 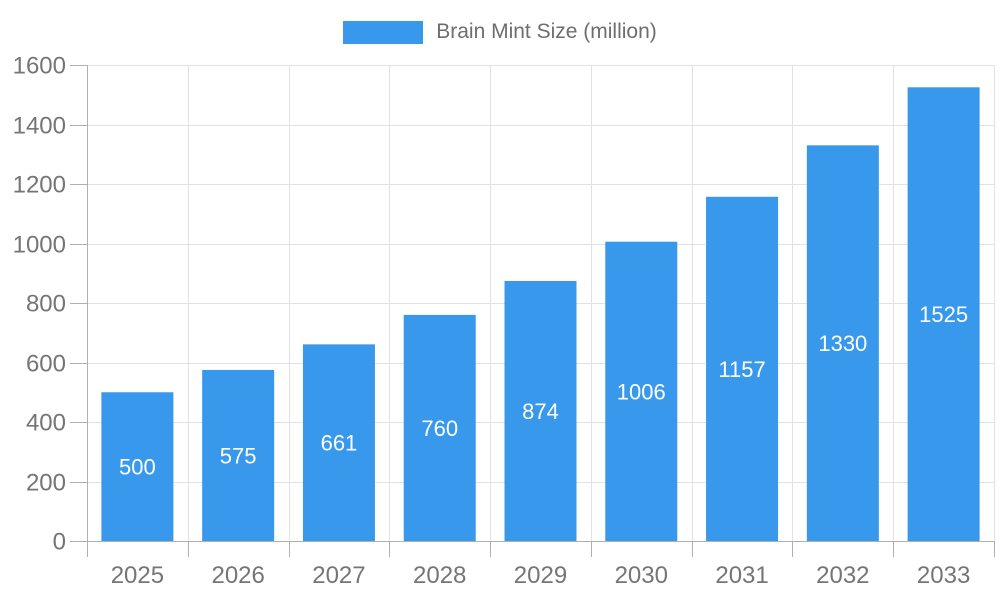 I want to click on bar-value-label: 575, so click(x=238, y=455).